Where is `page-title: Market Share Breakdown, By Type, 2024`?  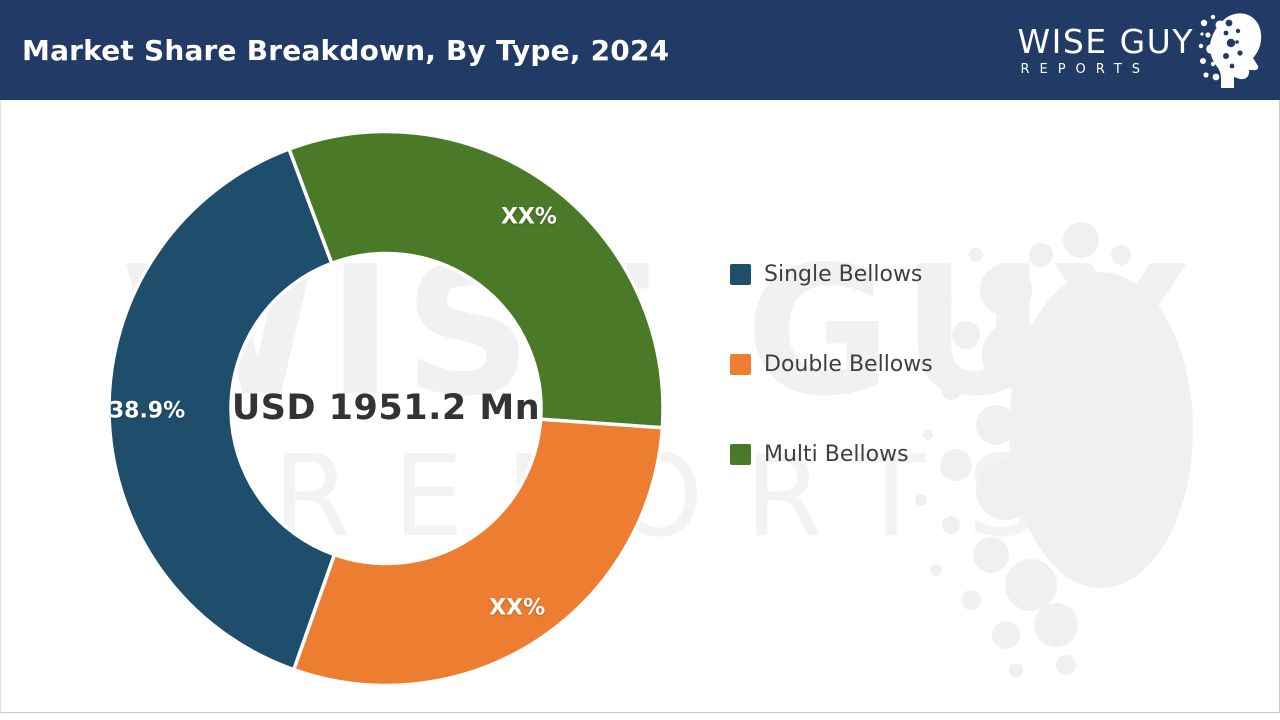 page-title: Market Share Breakdown, By Type, 2024 is located at coordinates (346, 50).